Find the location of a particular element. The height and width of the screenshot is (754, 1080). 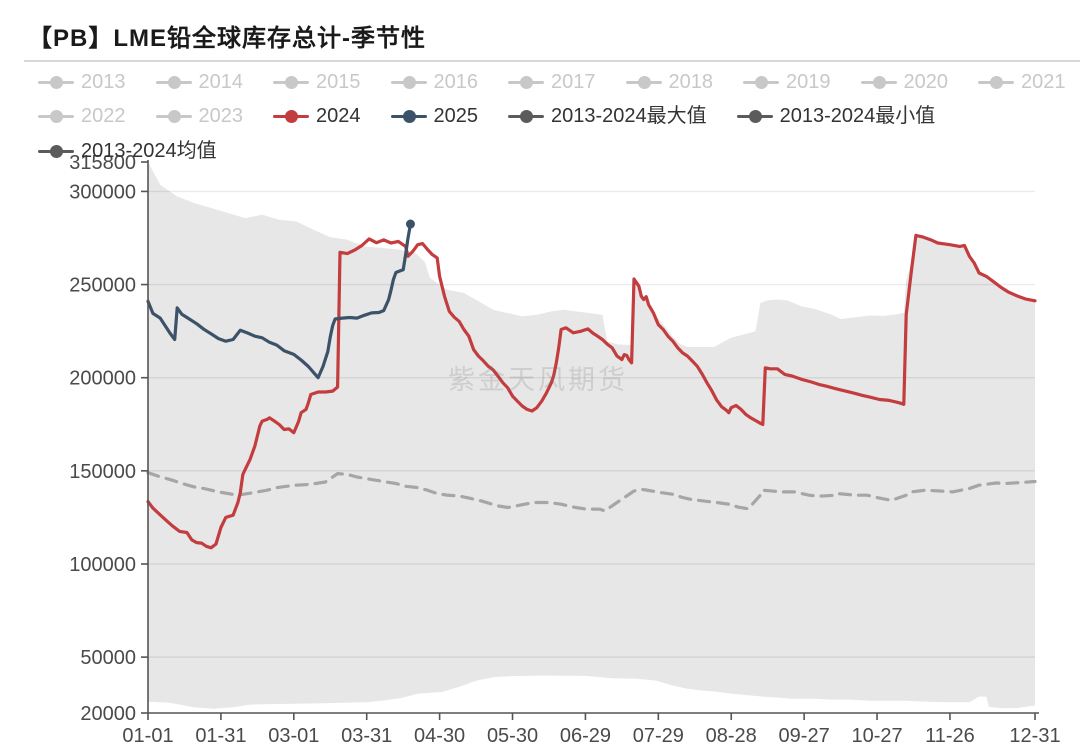

legend-item-2023: 2023 is located at coordinates (199, 116).